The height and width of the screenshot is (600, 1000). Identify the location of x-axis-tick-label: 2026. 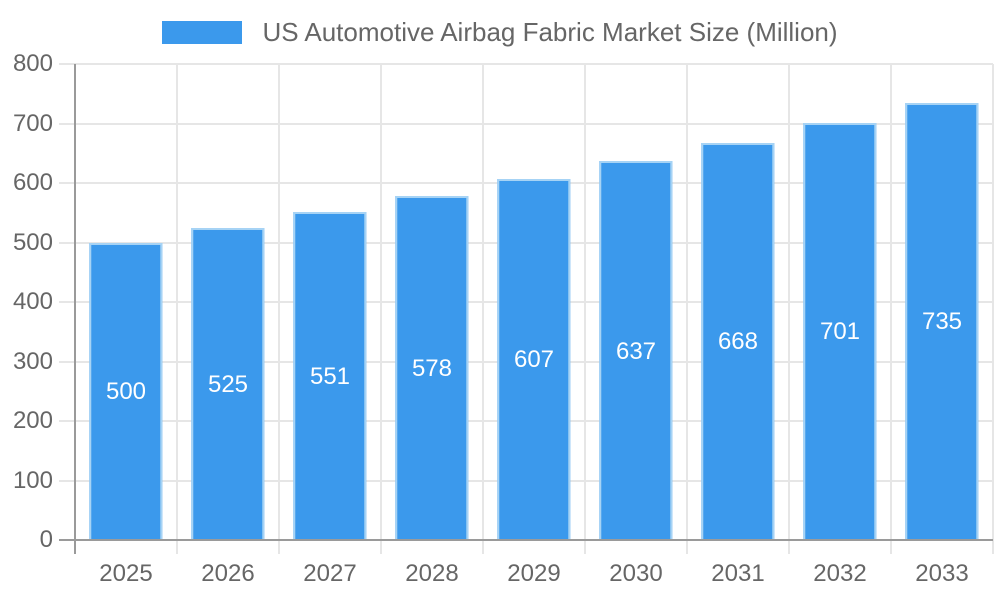
(228, 573).